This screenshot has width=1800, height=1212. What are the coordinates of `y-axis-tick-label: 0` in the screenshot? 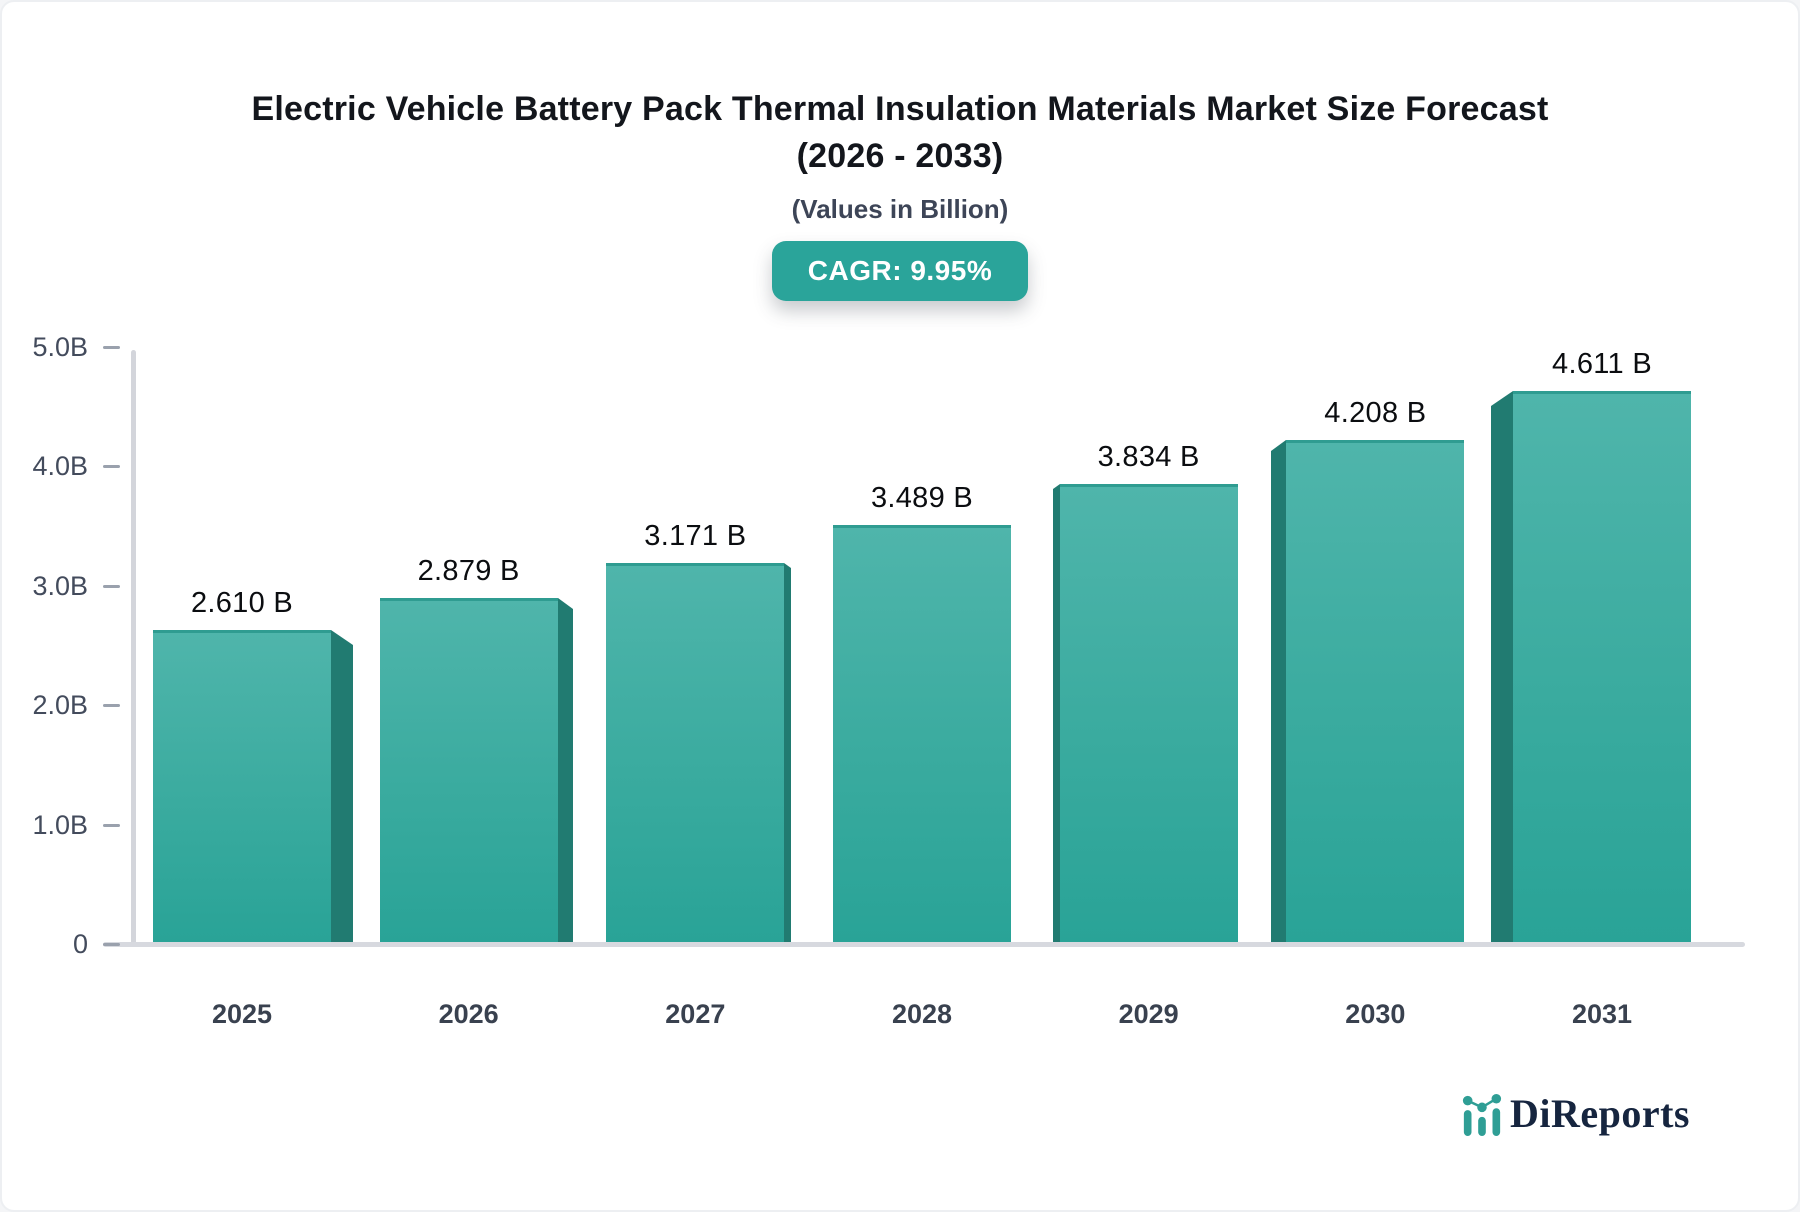 It's located at (80, 944).